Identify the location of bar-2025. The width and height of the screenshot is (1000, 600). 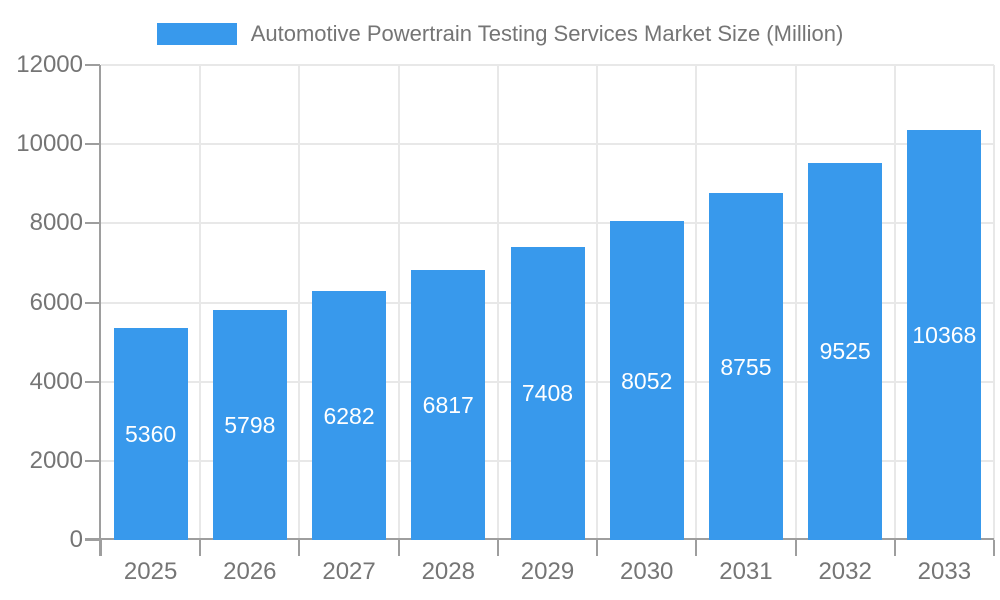
(150, 433).